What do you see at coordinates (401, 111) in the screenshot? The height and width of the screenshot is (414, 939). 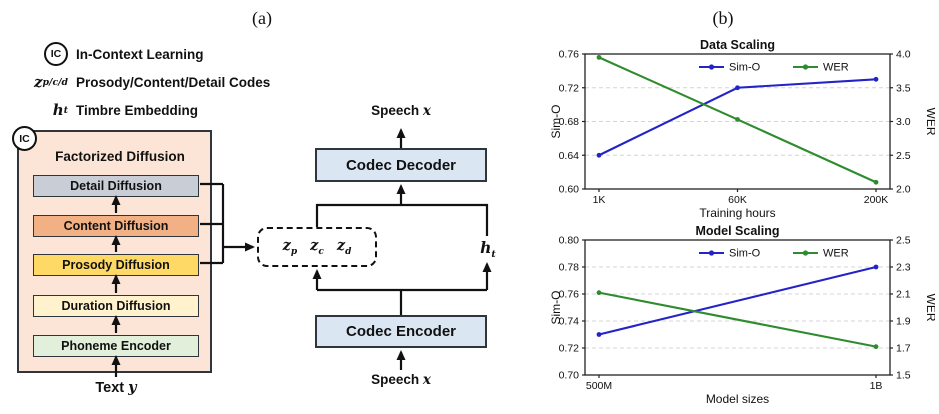 I see `speech-output-label: Speech x` at bounding box center [401, 111].